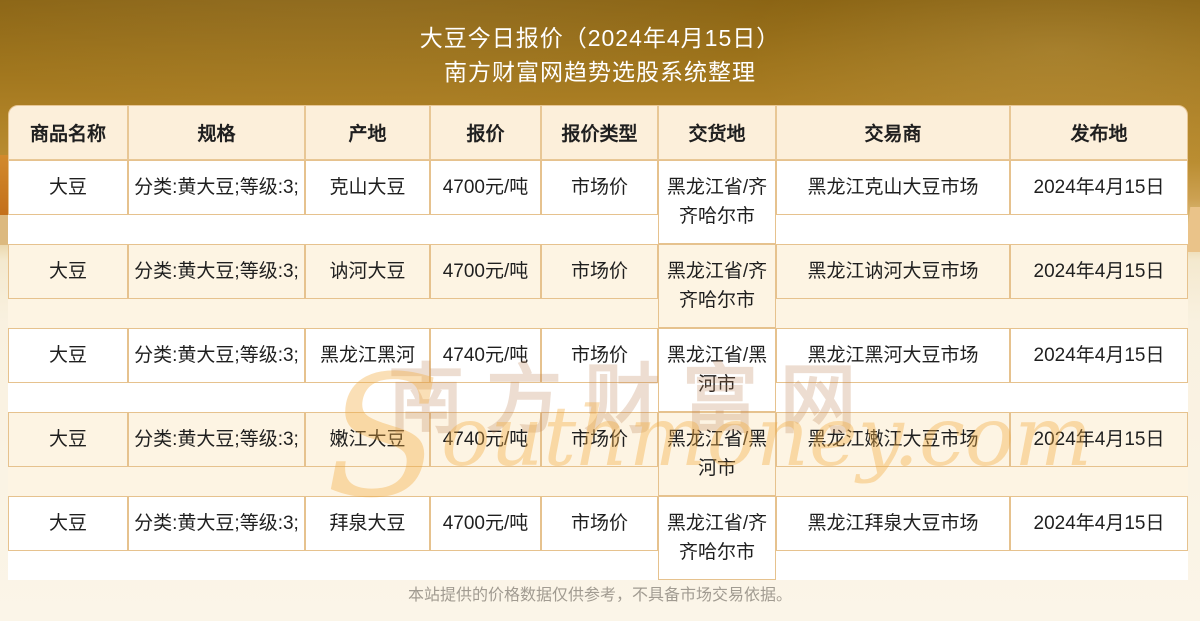  I want to click on column-header-delivery: 交货地, so click(717, 132).